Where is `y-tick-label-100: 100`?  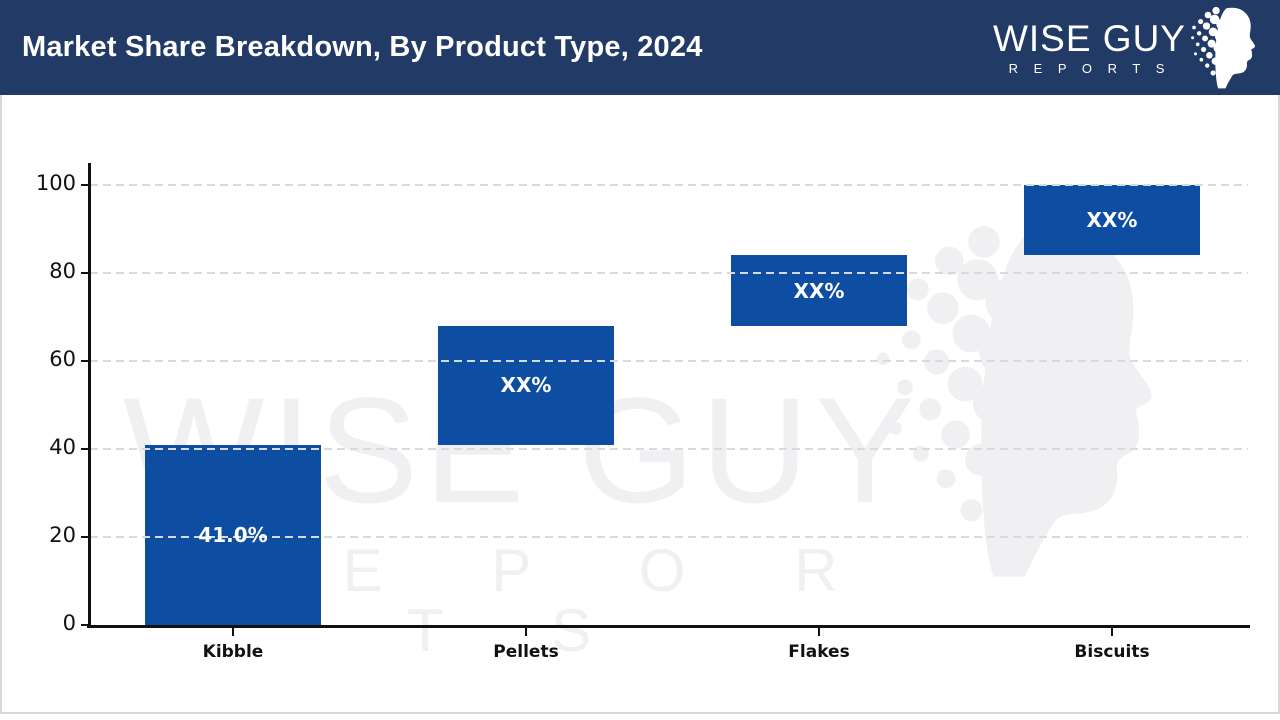 y-tick-label-100: 100 is located at coordinates (55, 183).